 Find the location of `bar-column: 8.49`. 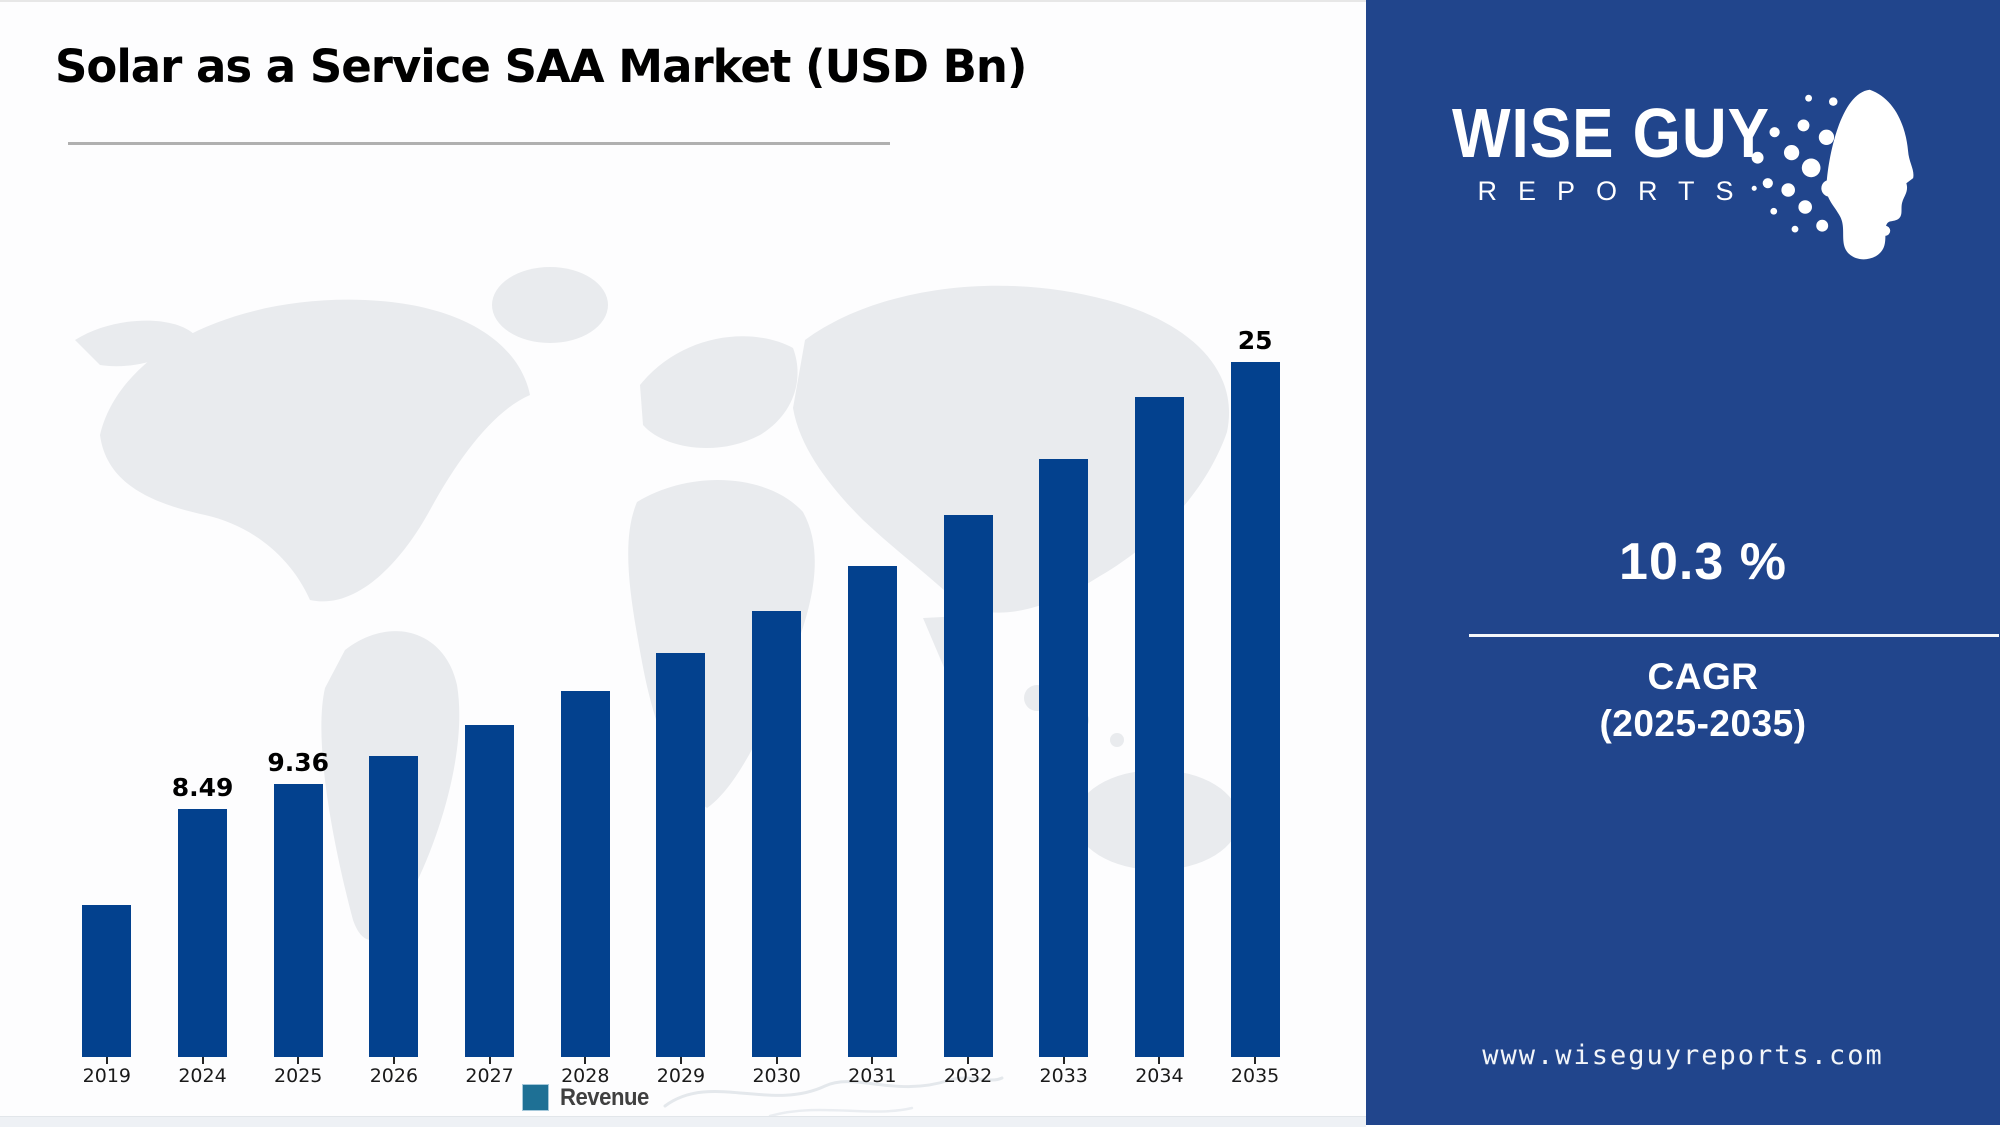

bar-column: 8.49 is located at coordinates (203, 692).